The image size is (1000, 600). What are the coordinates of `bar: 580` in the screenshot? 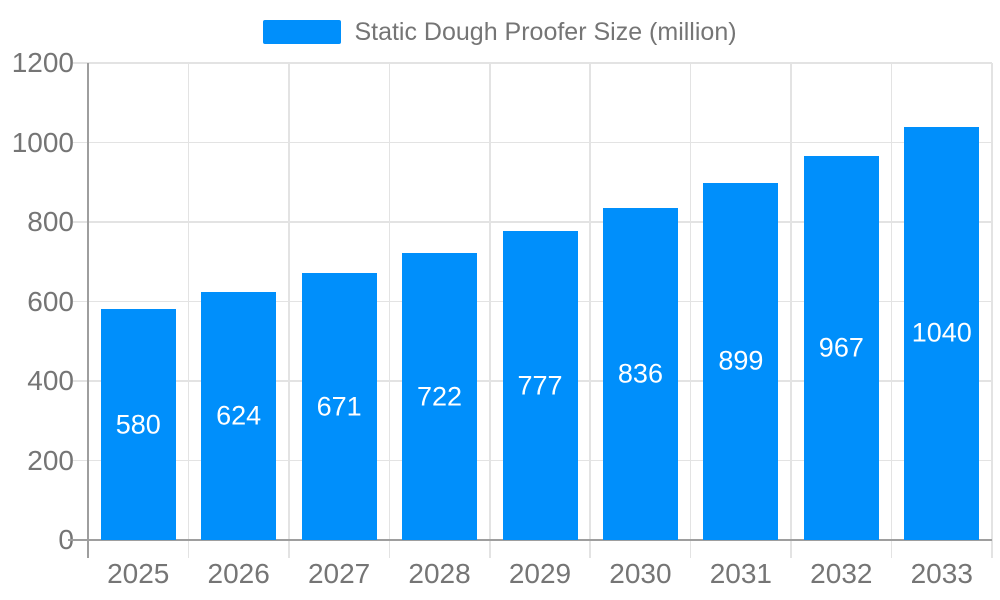 It's located at (138, 424).